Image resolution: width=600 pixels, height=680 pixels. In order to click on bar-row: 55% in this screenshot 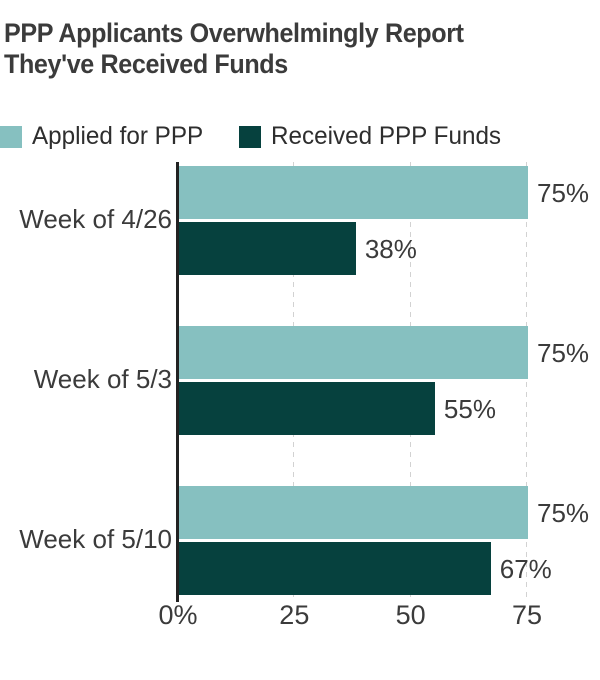, I will do `click(389, 408)`.